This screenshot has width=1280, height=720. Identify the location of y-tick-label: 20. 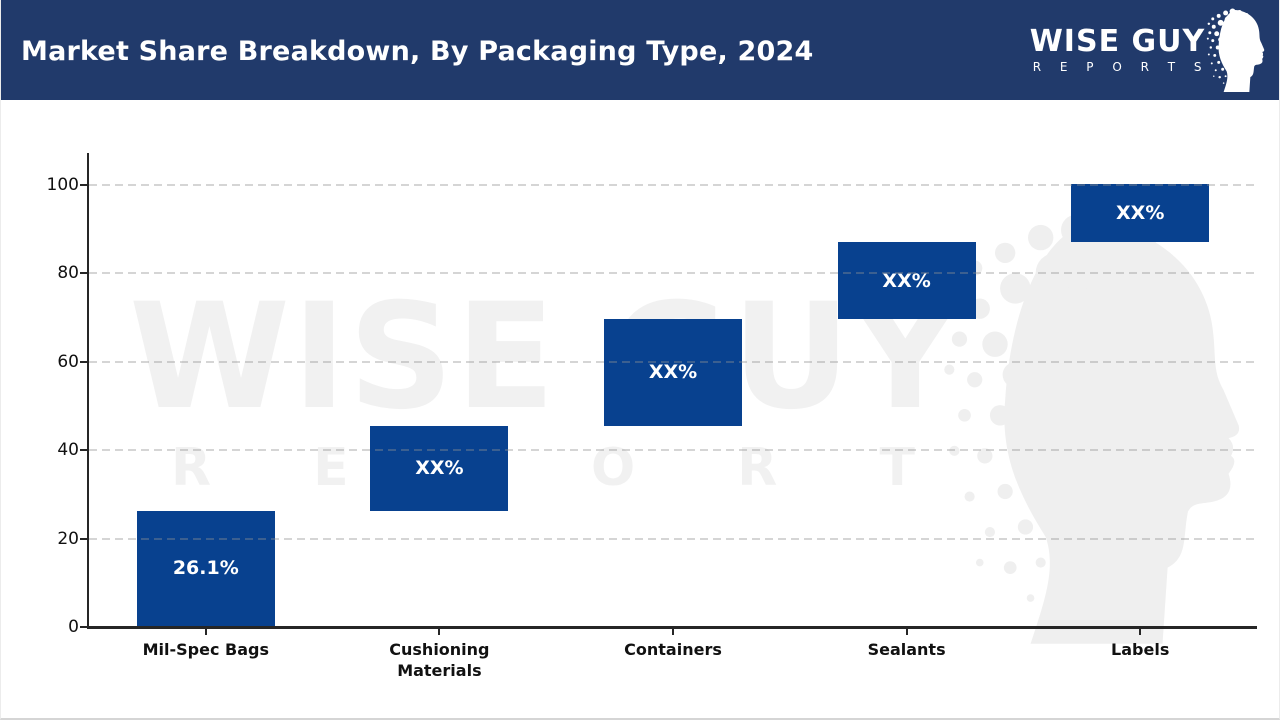
(68, 538).